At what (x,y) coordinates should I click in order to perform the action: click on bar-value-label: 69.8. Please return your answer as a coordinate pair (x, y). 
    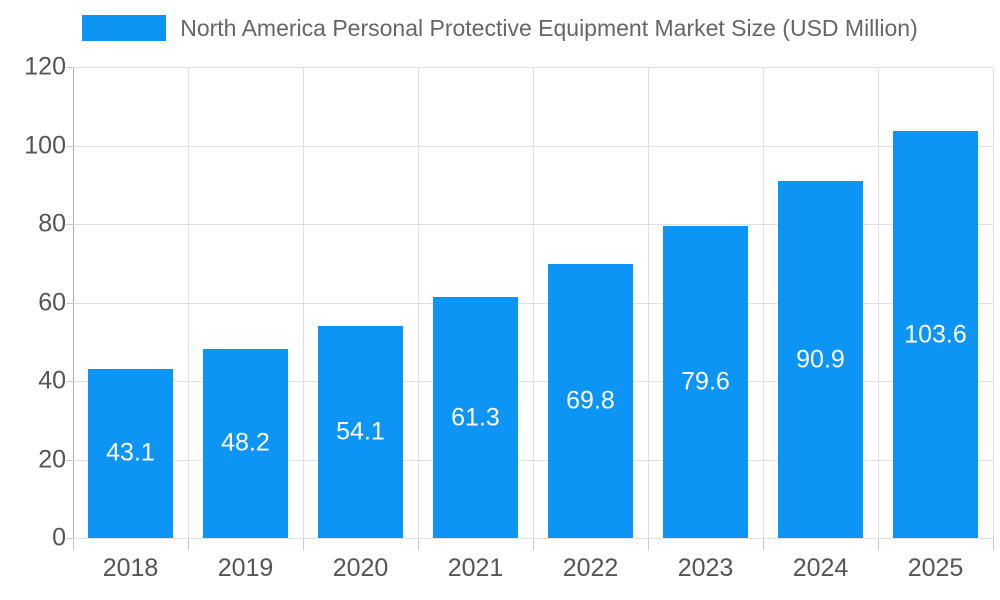
    Looking at the image, I should click on (590, 400).